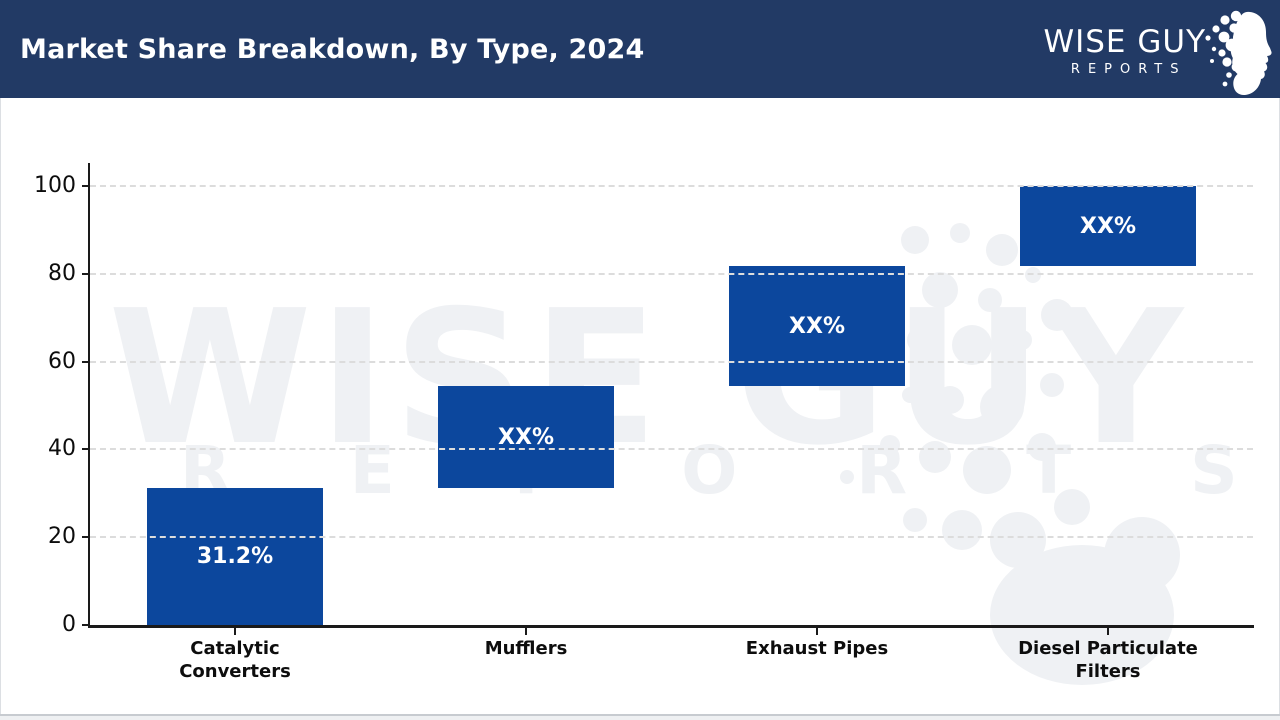 This screenshot has width=1280, height=720. I want to click on y-tick-label-20: 20, so click(62, 536).